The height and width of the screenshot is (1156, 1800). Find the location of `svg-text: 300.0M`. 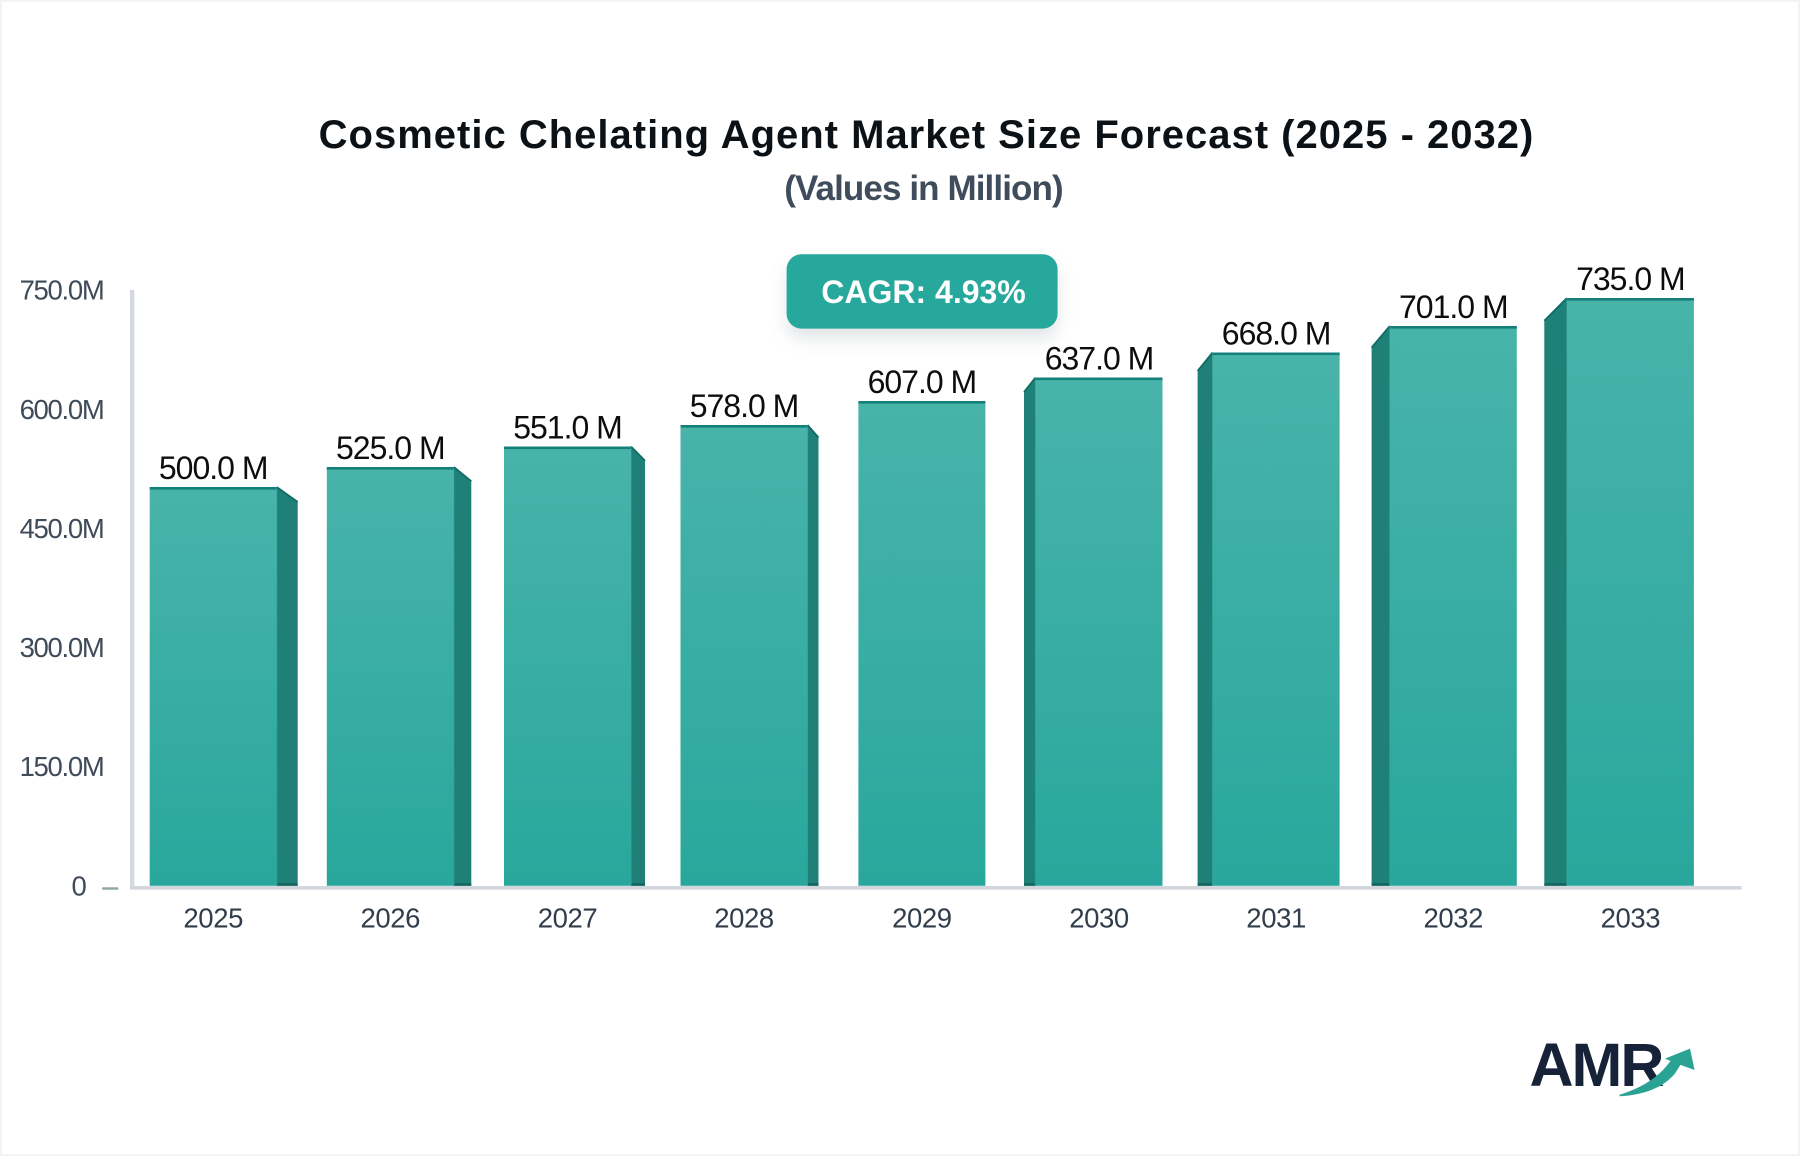

svg-text: 300.0M is located at coordinates (62, 647).